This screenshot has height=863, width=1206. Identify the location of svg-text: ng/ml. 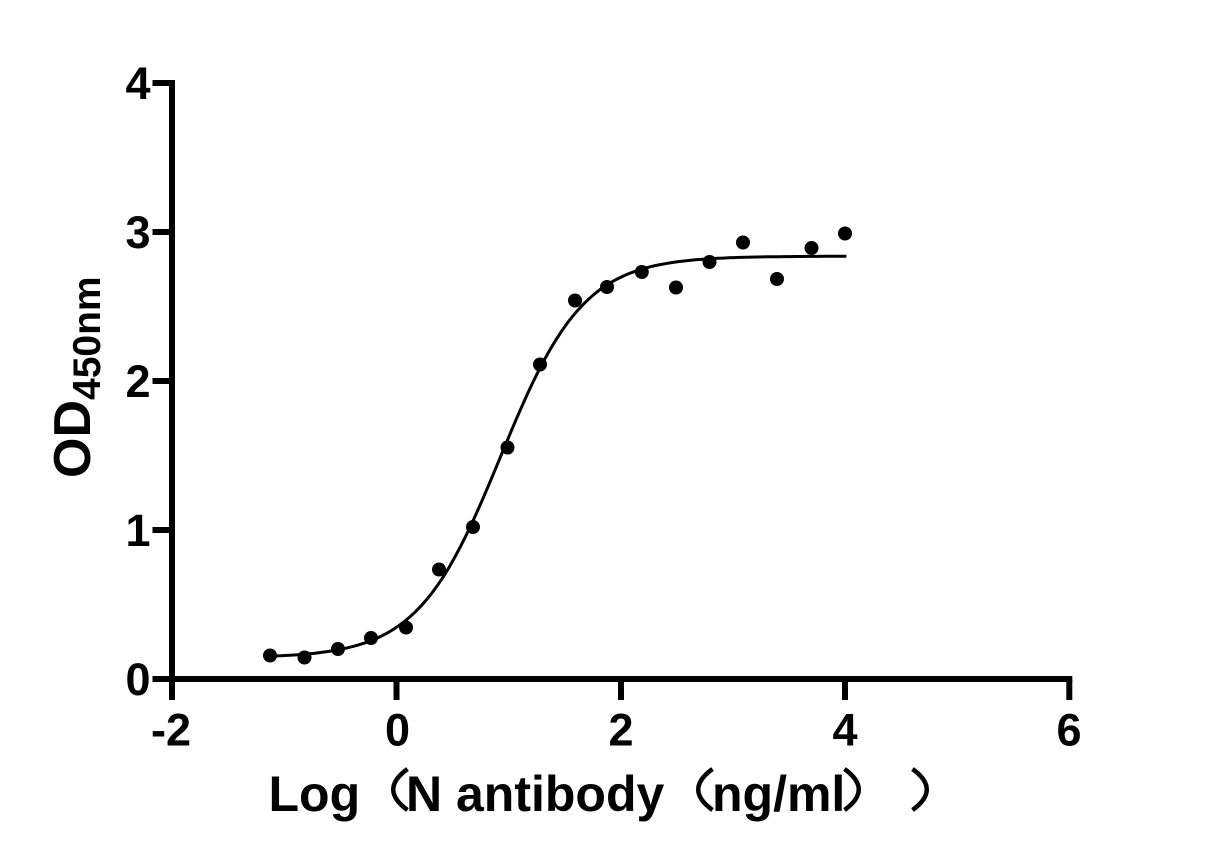
(778, 794).